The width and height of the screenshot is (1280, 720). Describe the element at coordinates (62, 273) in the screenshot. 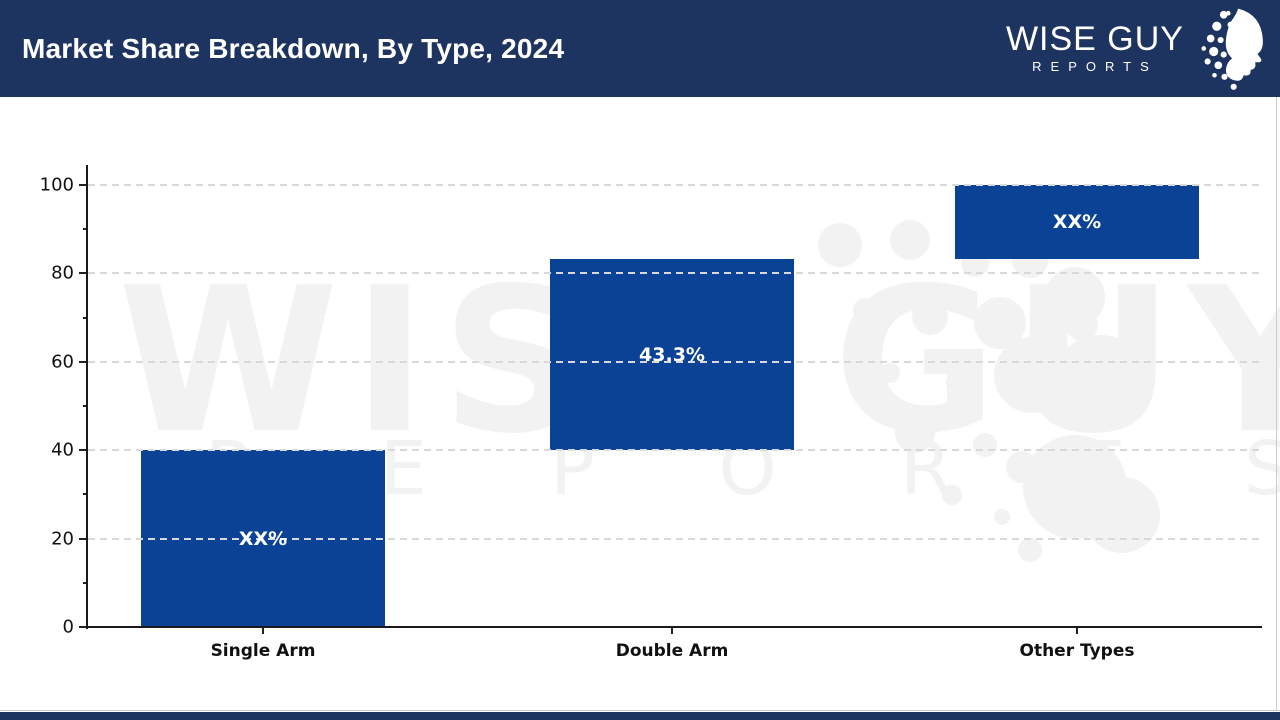

I see `ytick-label-80: 80` at that location.